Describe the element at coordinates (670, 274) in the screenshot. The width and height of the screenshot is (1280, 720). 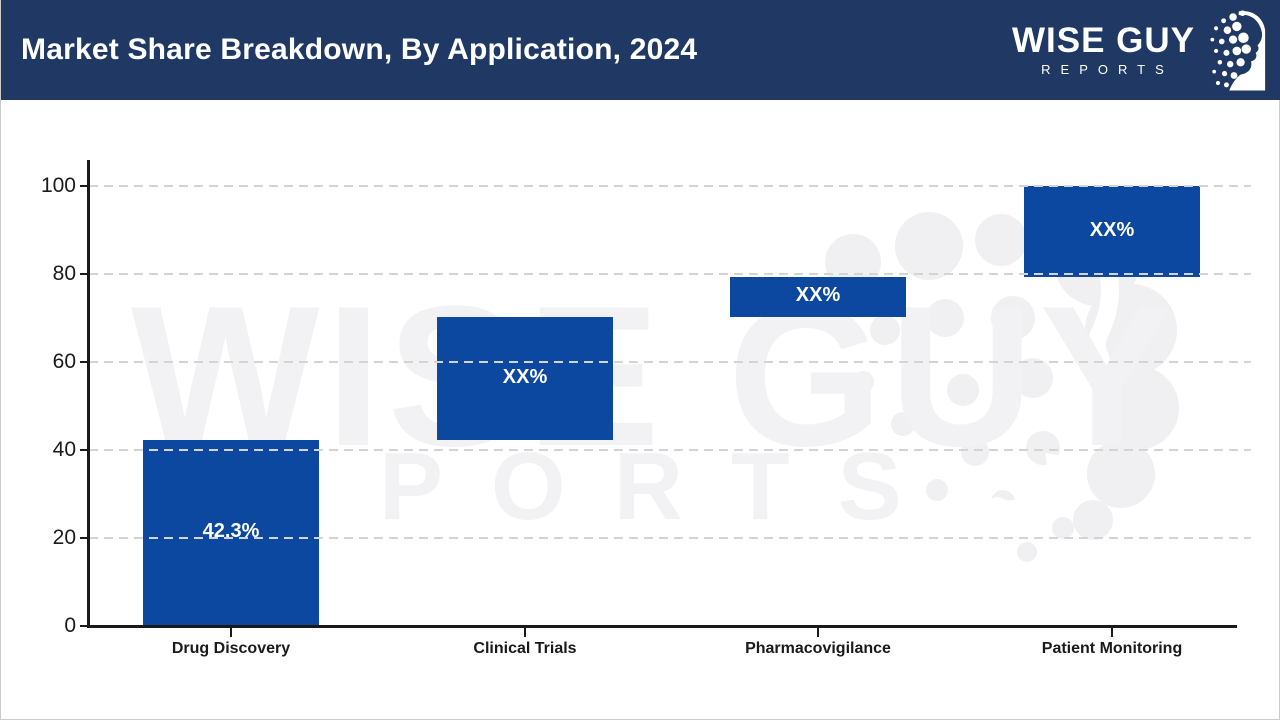
I see `gridline-y80` at that location.